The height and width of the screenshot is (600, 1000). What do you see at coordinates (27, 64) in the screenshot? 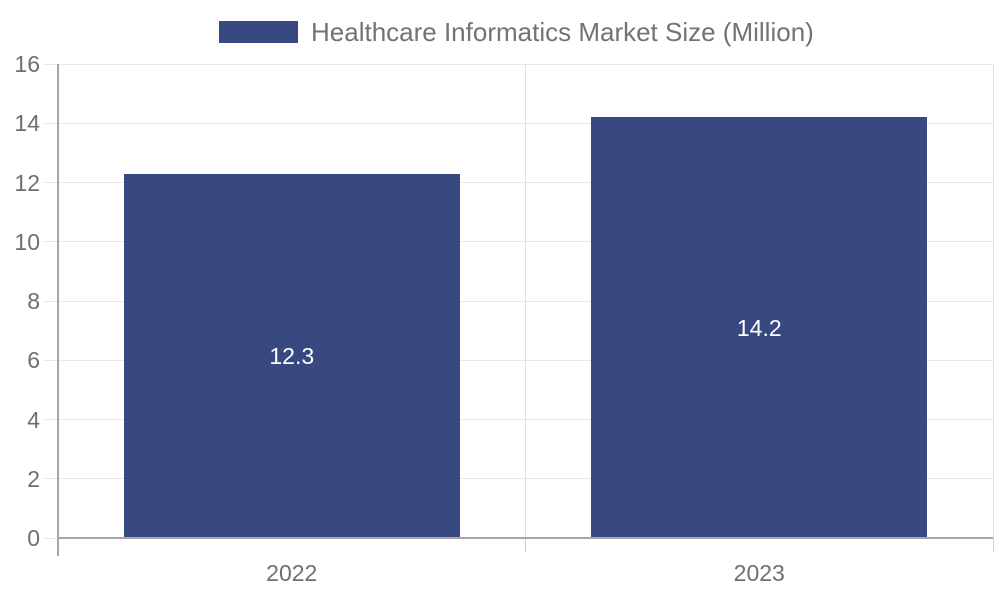
I see `y-axis-tick-label: 16` at bounding box center [27, 64].